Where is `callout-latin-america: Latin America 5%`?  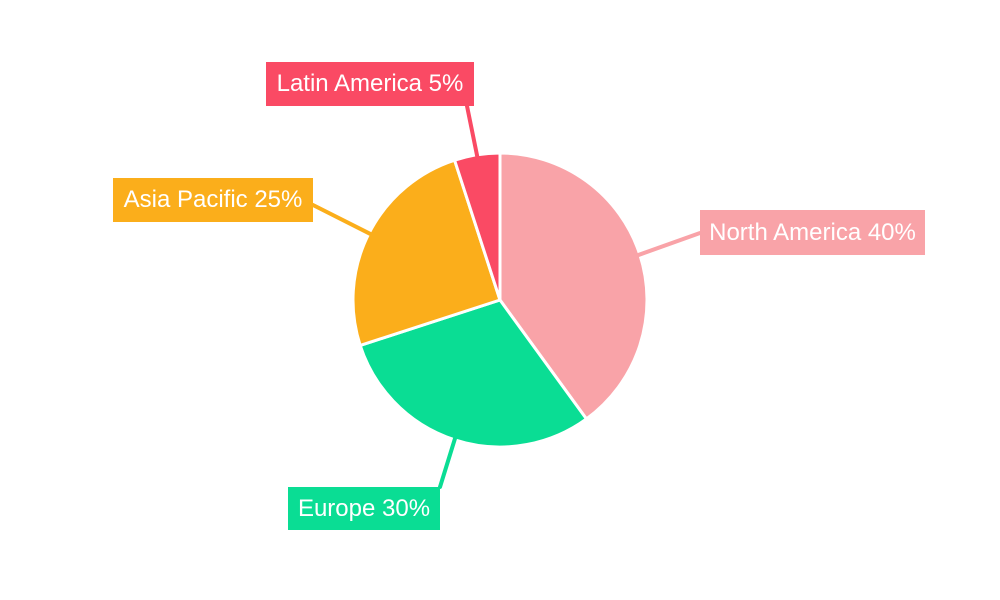
callout-latin-america: Latin America 5% is located at coordinates (370, 84).